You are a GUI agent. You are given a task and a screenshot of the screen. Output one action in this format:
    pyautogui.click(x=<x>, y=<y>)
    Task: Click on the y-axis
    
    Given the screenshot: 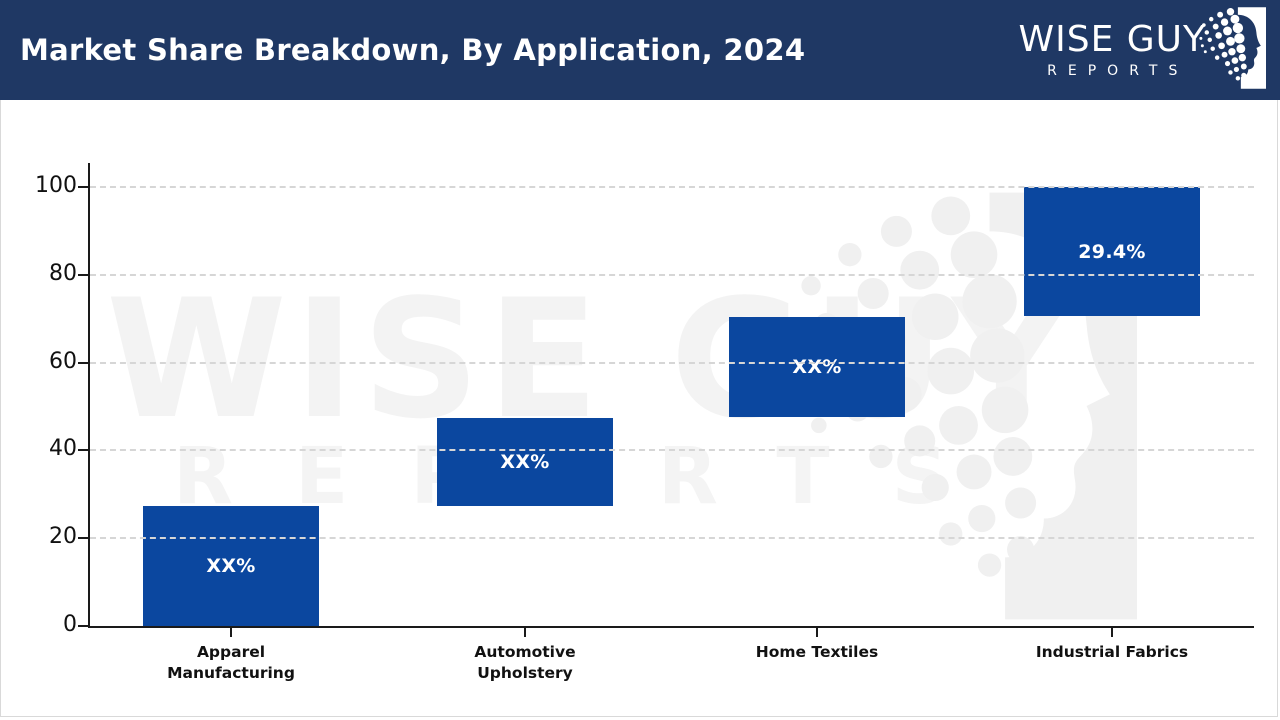 What is the action you would take?
    pyautogui.click(x=89, y=395)
    